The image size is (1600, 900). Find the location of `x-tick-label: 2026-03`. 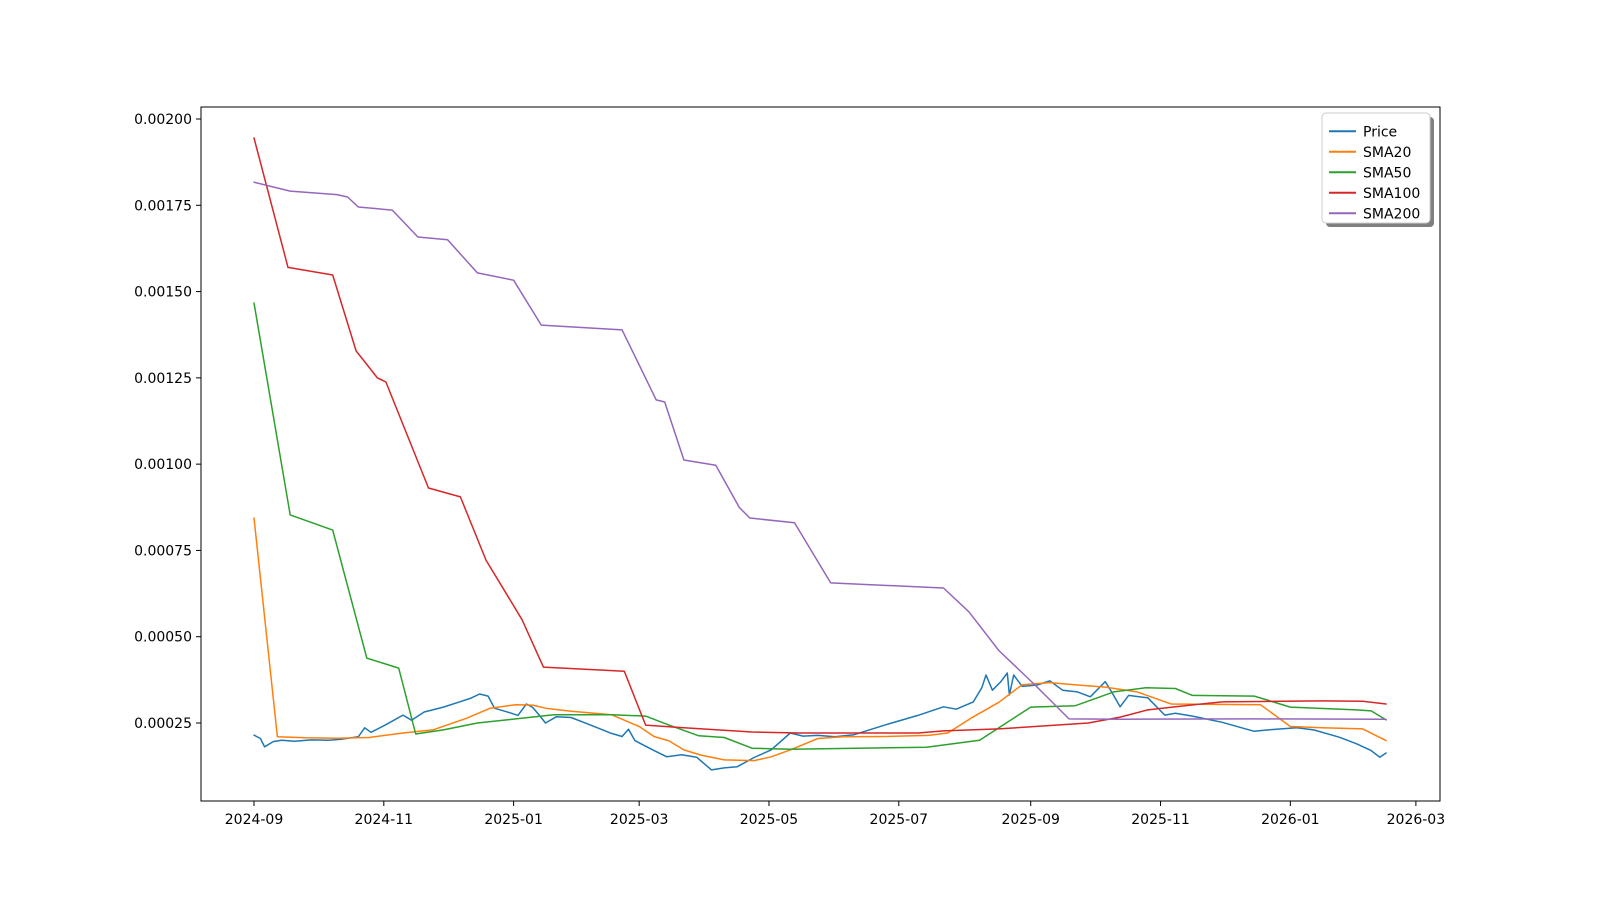

x-tick-label: 2026-03 is located at coordinates (1416, 820).